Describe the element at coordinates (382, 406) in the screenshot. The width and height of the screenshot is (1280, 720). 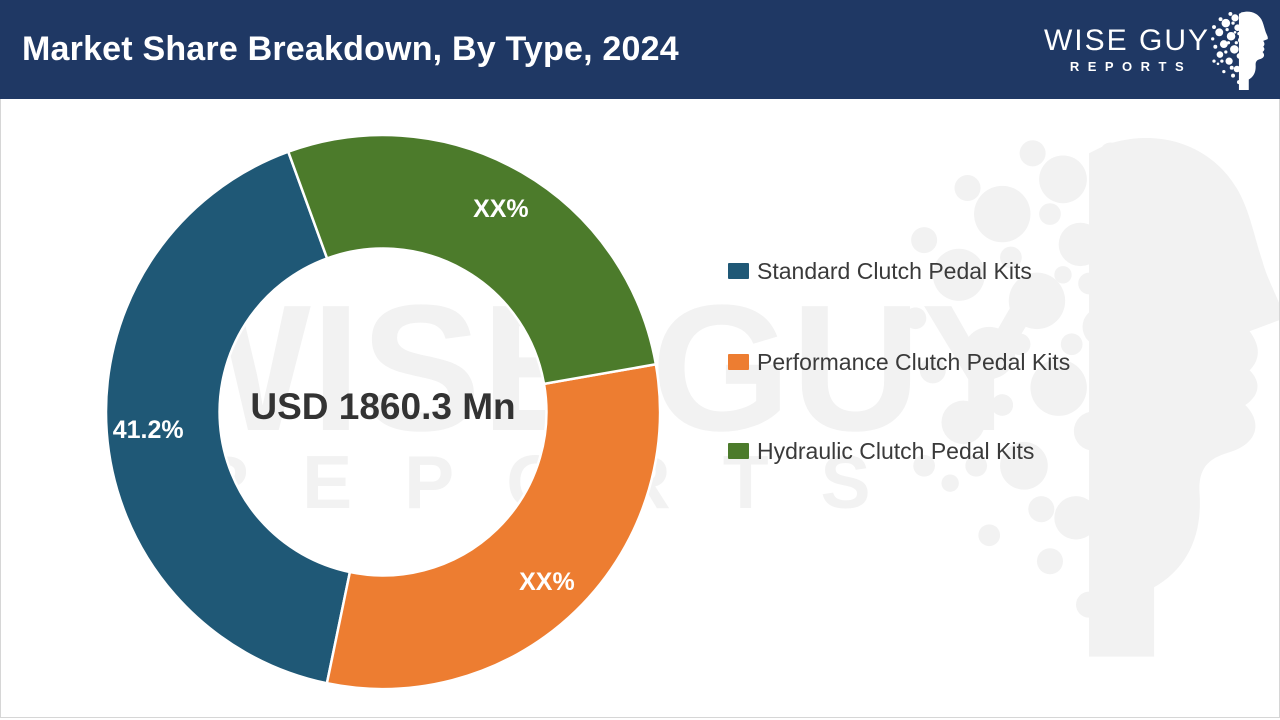
I see `donut-center-label: USD 1860.3 Mn` at that location.